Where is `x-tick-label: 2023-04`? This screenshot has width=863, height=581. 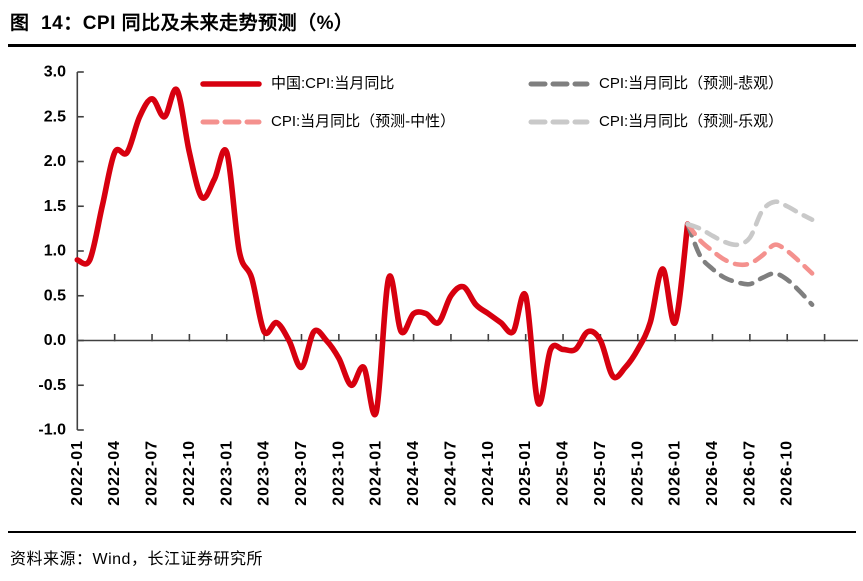
x-tick-label: 2023-04 is located at coordinates (264, 473).